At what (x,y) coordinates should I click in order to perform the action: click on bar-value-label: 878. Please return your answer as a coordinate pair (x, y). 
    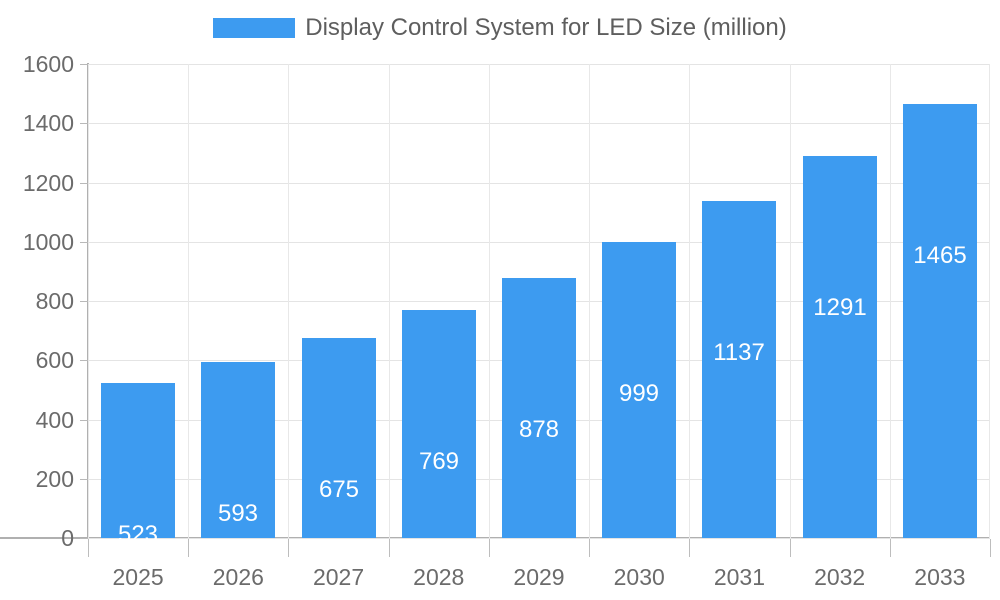
    Looking at the image, I should click on (539, 429).